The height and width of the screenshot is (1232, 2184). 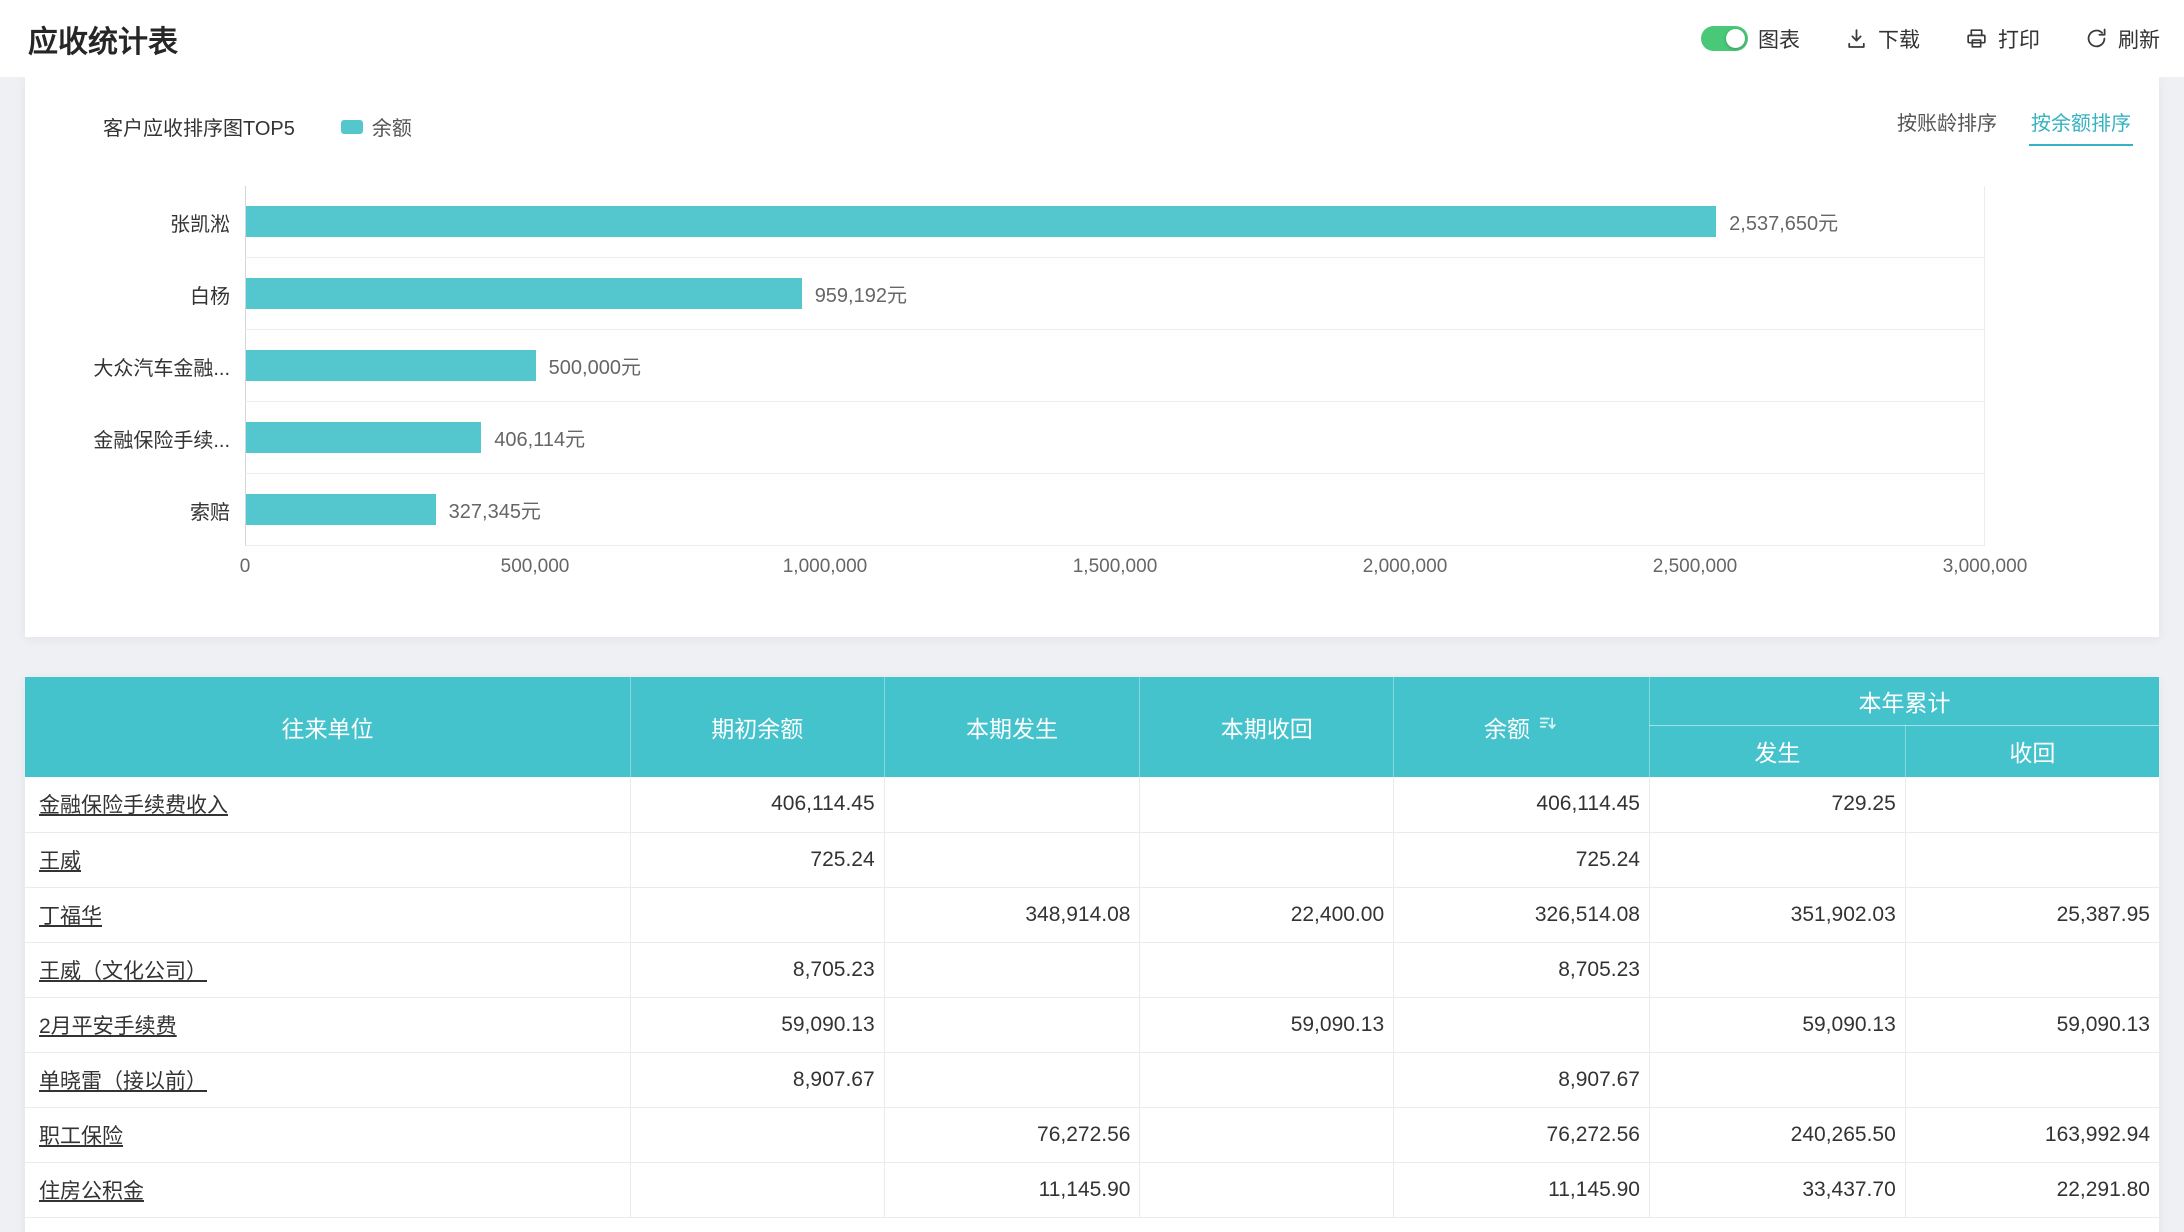 I want to click on col-header-ytd-incurred: 发生, so click(x=1777, y=751).